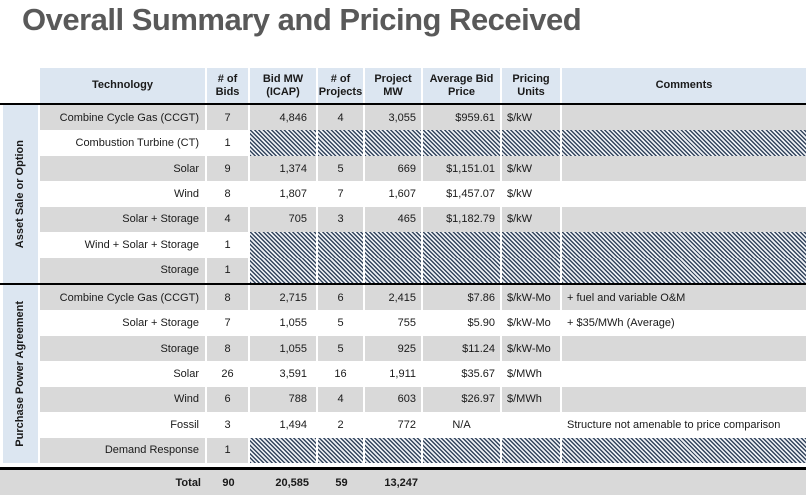 This screenshot has width=812, height=495. I want to click on total-projects: 59, so click(341, 482).